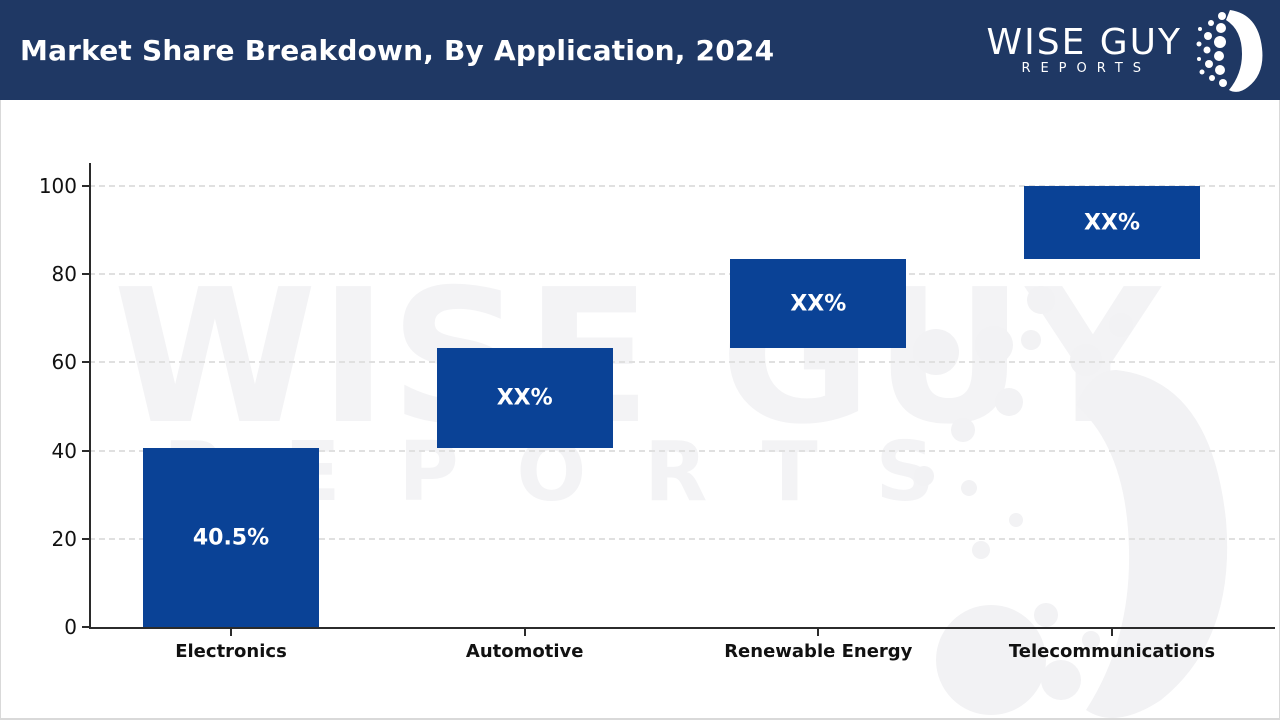  Describe the element at coordinates (90, 396) in the screenshot. I see `y-axis-spine` at that location.